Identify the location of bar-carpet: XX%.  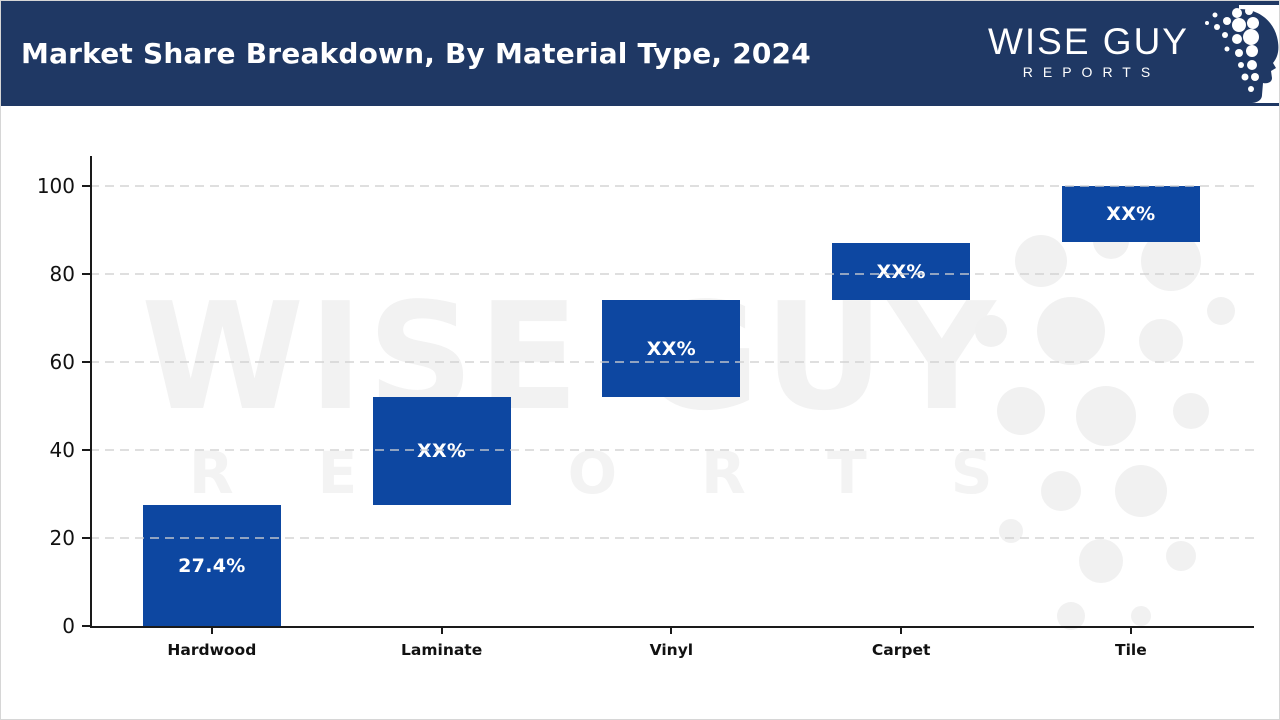
(901, 272).